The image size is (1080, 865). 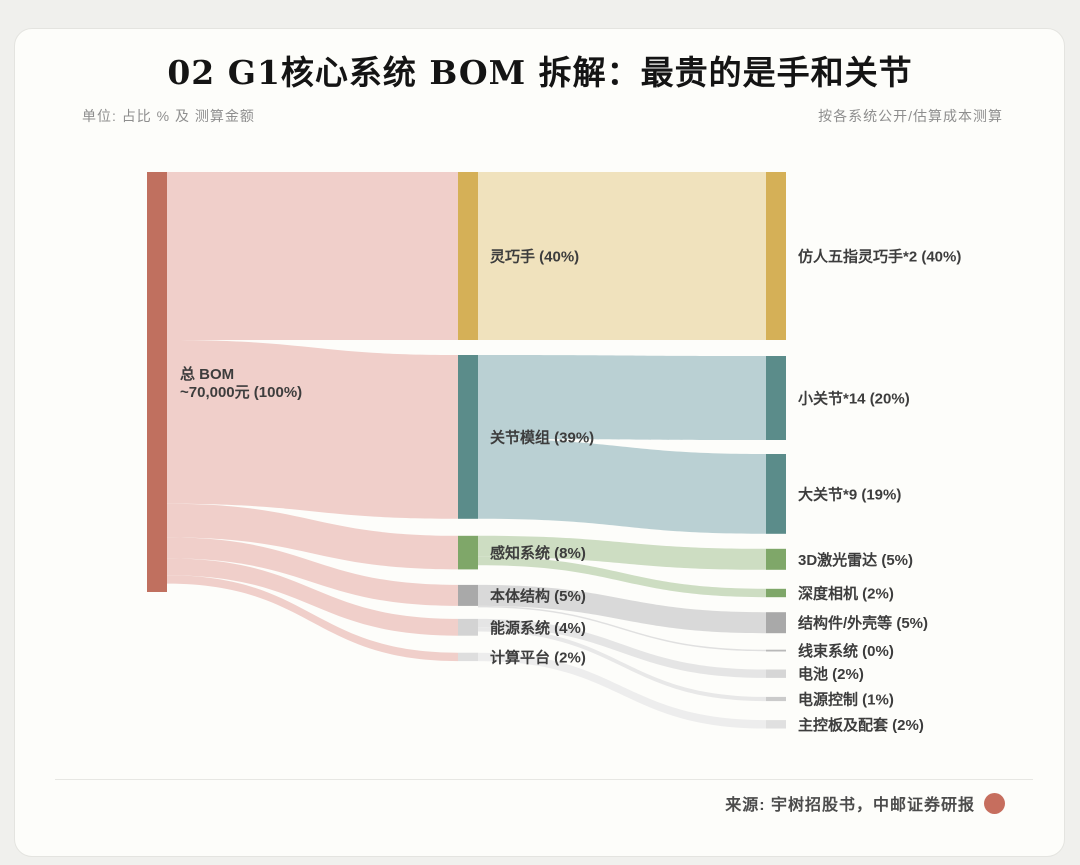 I want to click on sankey-label-small-joint: 小关节*14 (20%), so click(x=854, y=399).